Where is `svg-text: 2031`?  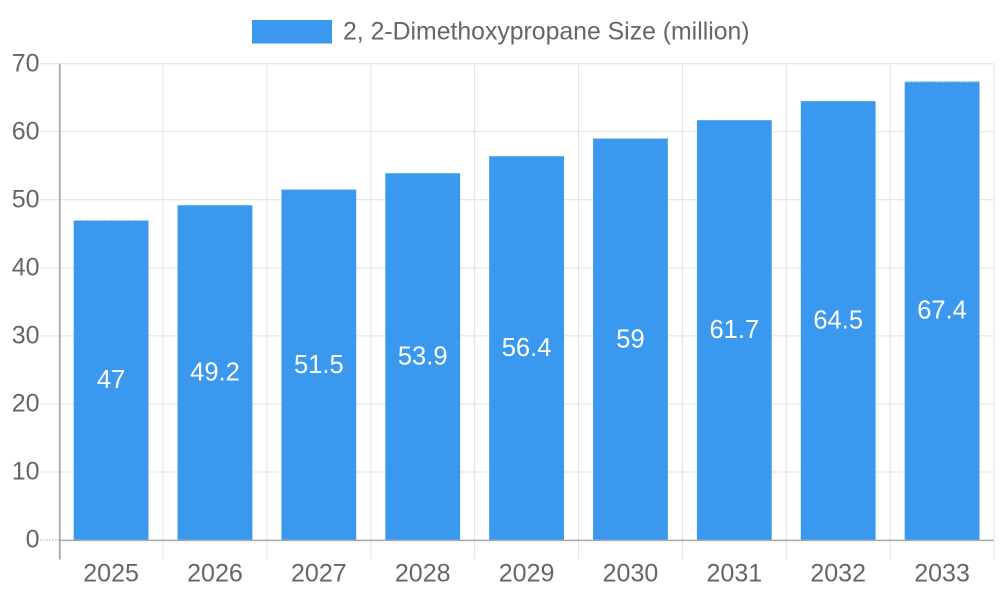
svg-text: 2031 is located at coordinates (735, 574).